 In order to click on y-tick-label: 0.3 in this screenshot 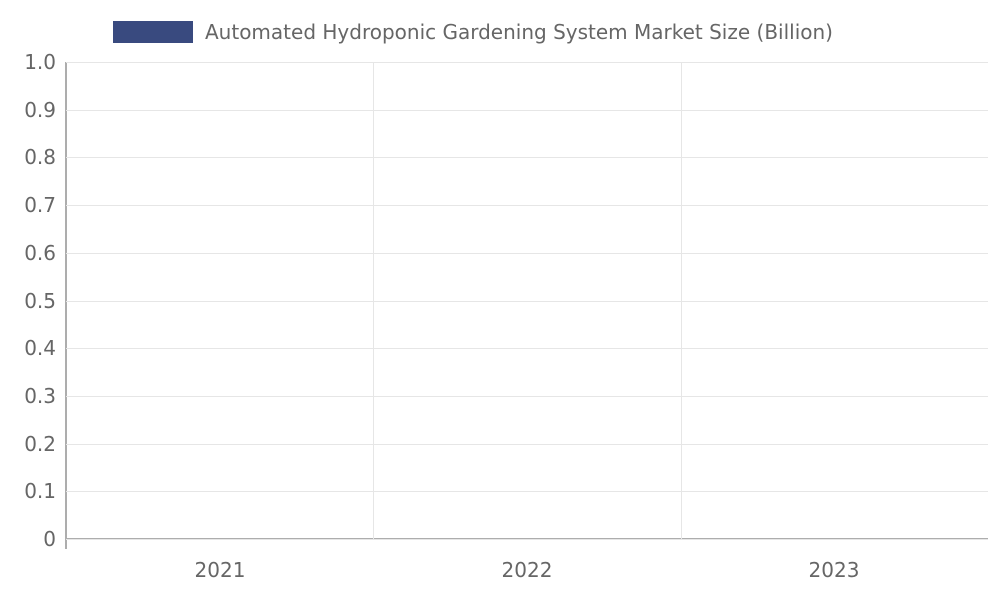, I will do `click(40, 395)`.